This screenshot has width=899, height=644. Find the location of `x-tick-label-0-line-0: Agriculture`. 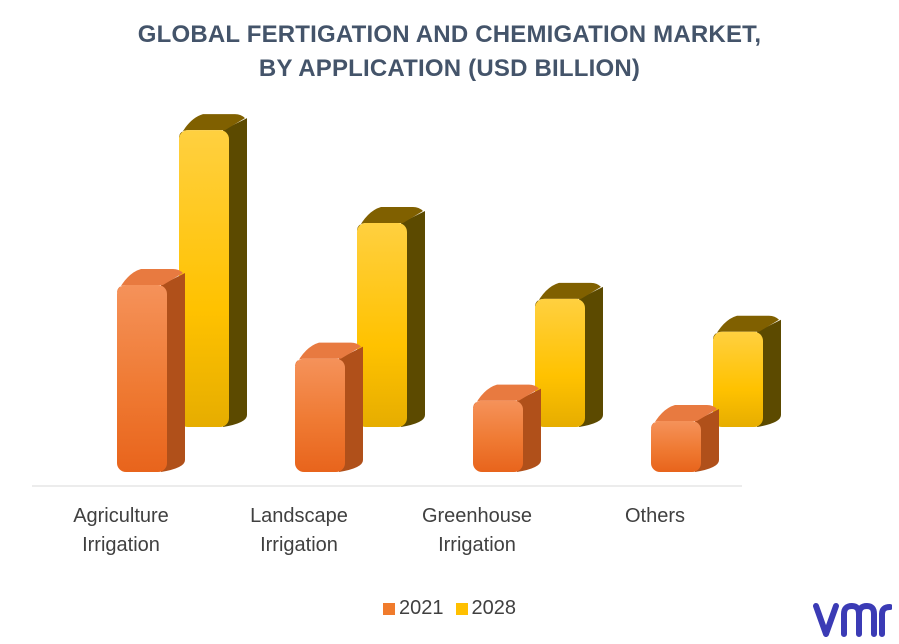

x-tick-label-0-line-0: Agriculture is located at coordinates (121, 516).